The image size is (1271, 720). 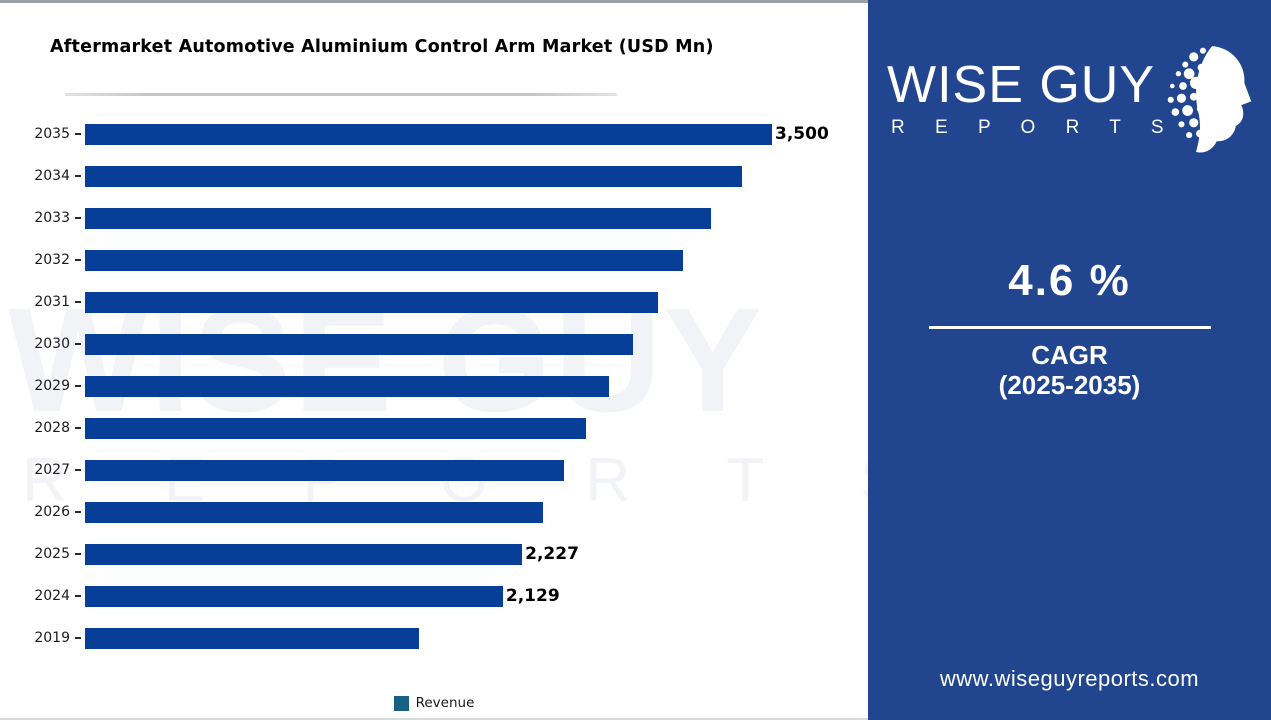 I want to click on title-divider-line, so click(x=341, y=94).